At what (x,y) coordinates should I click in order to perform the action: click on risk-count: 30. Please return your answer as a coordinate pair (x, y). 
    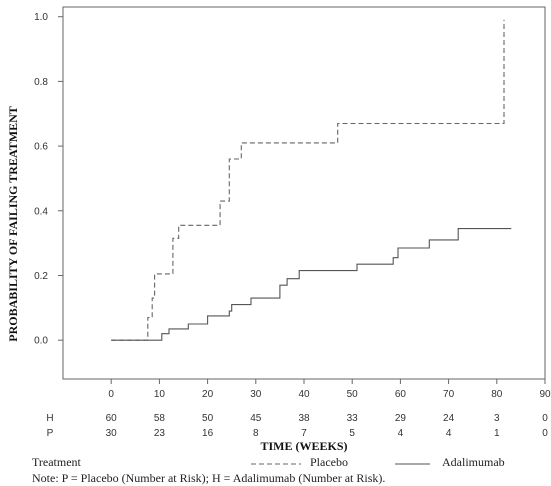
    Looking at the image, I should click on (112, 433).